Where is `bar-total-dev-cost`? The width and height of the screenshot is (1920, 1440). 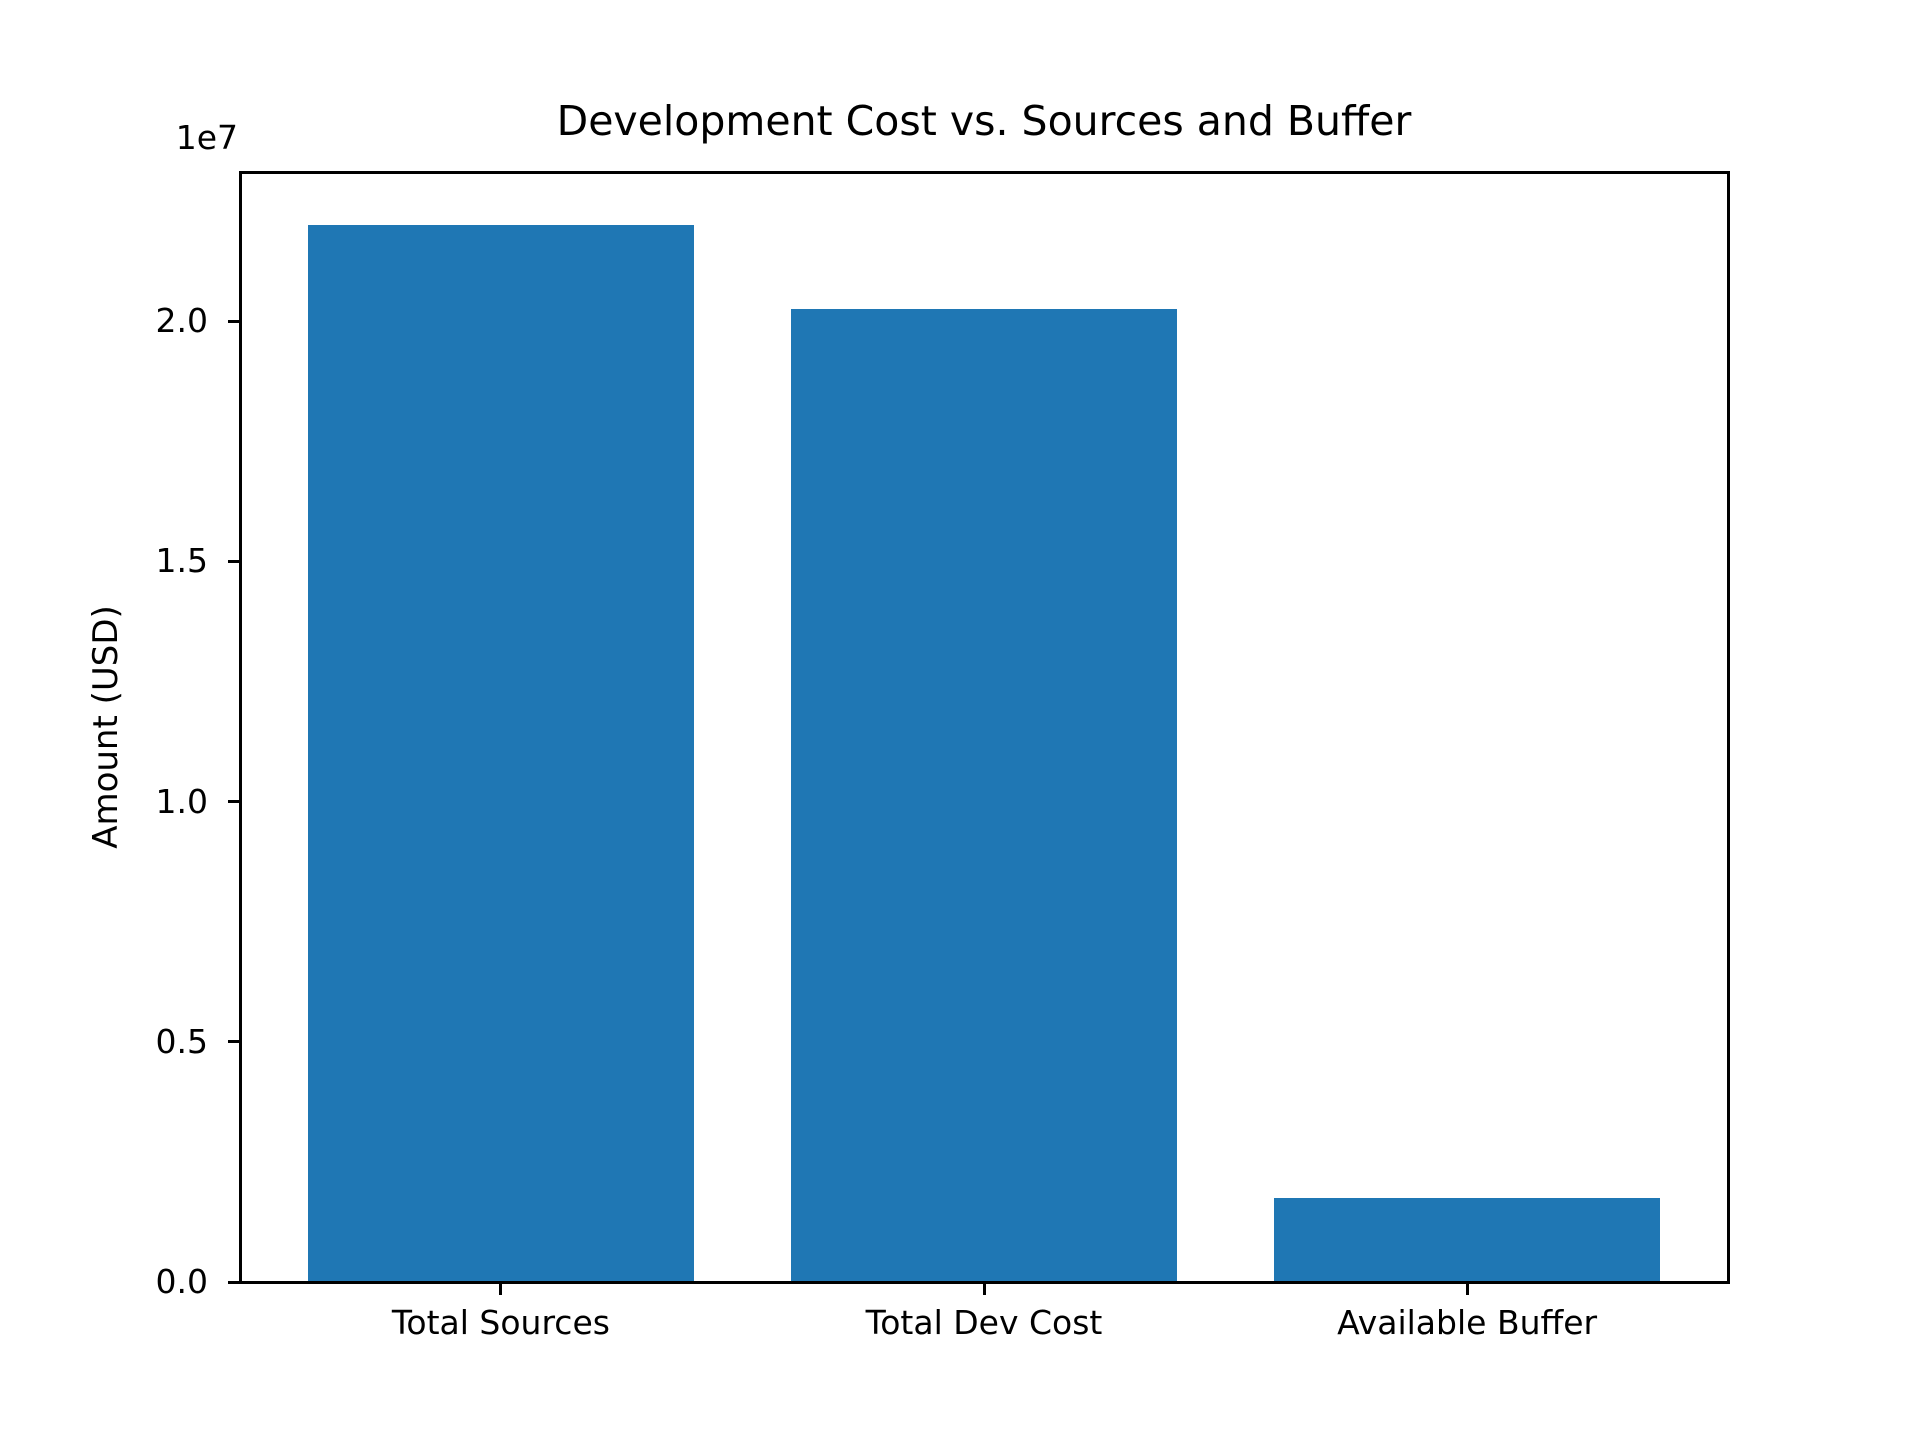 bar-total-dev-cost is located at coordinates (984, 795).